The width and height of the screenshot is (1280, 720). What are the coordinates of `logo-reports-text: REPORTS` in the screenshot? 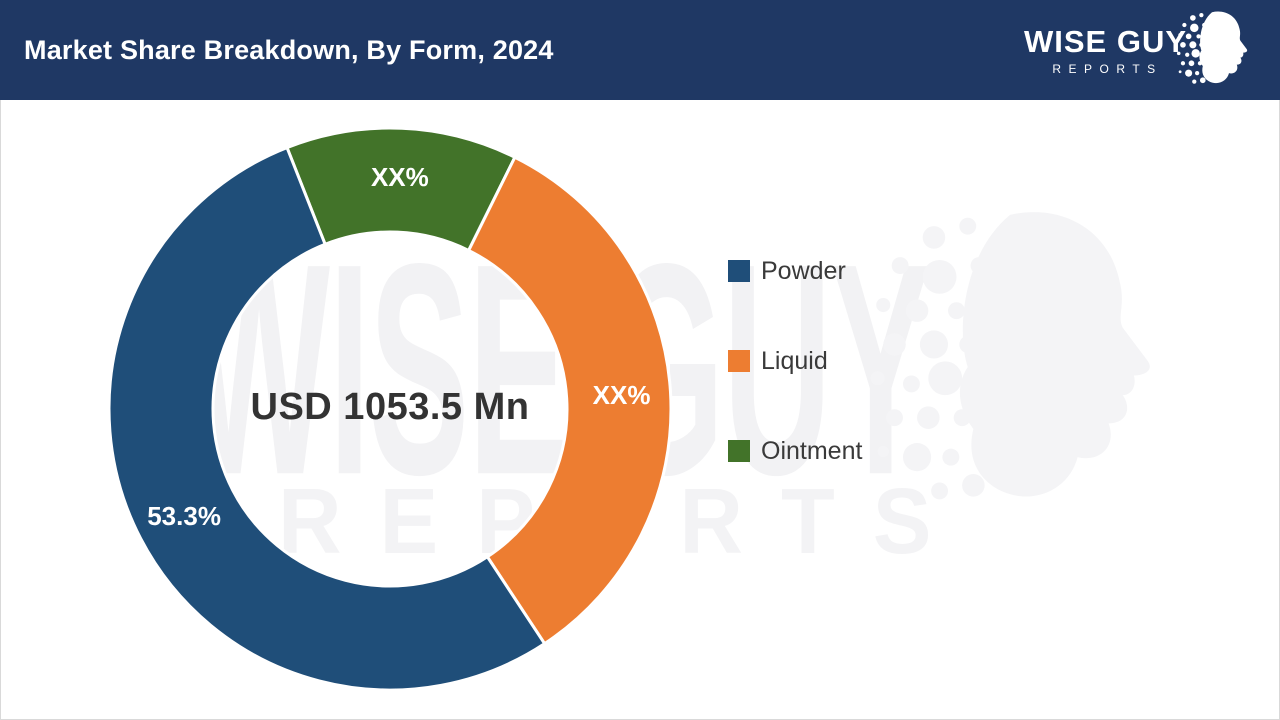 It's located at (1107, 69).